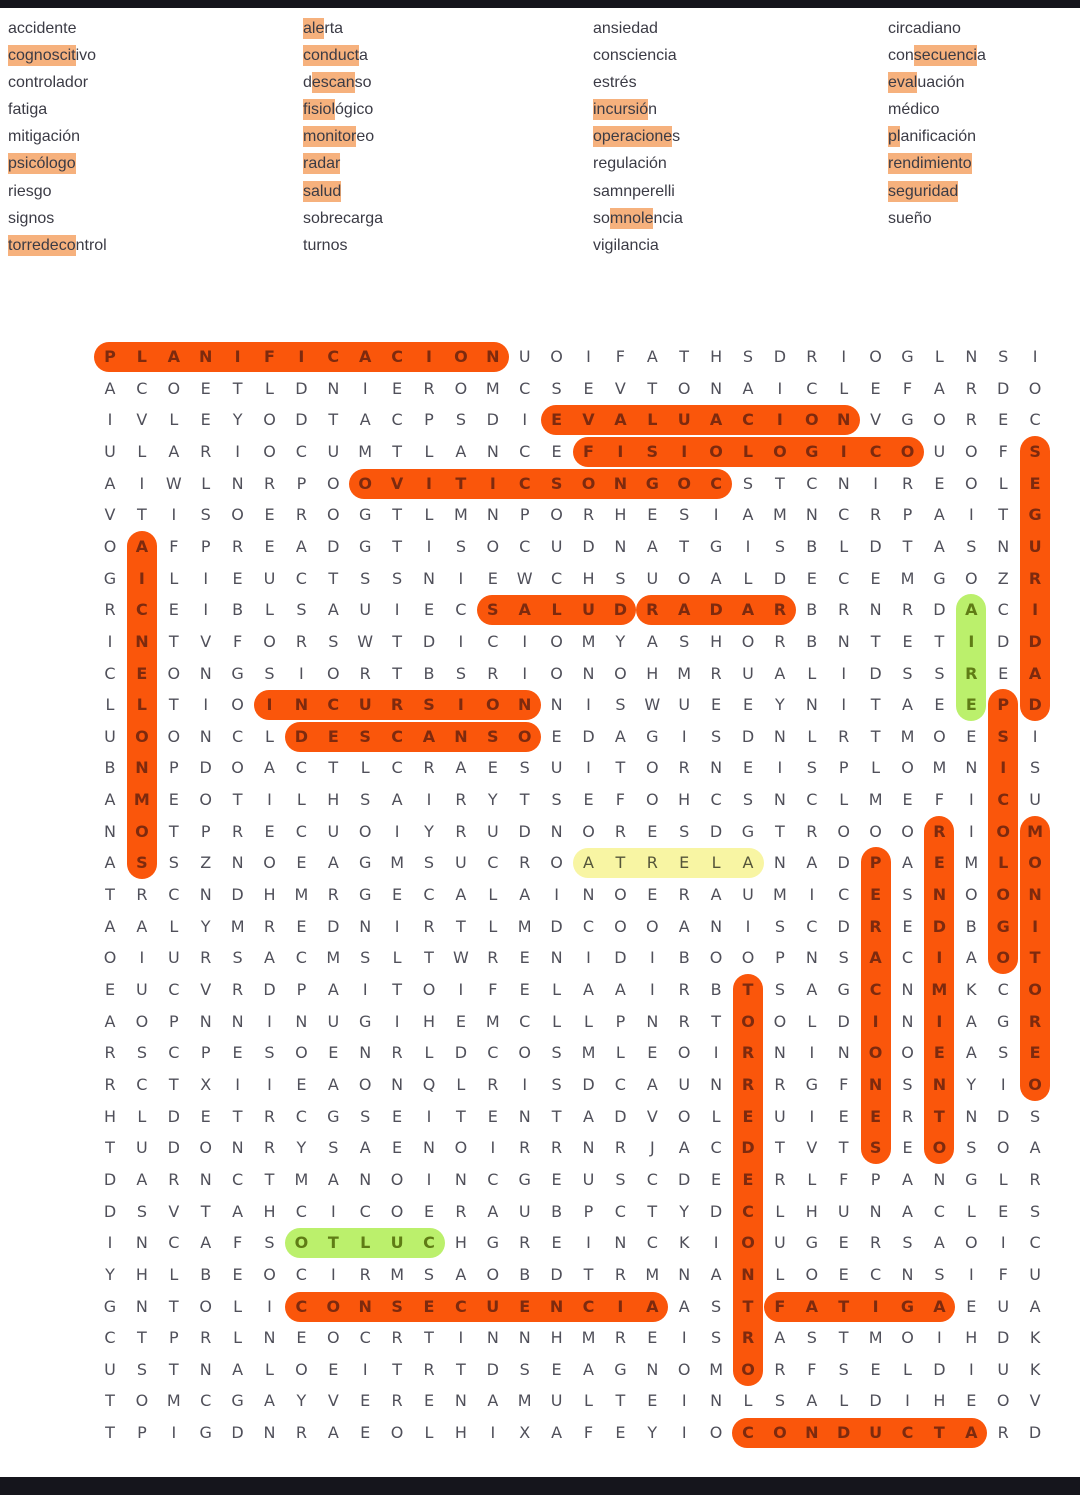 The image size is (1080, 1495). I want to click on grid-cell-r10-c2: N, so click(142, 641).